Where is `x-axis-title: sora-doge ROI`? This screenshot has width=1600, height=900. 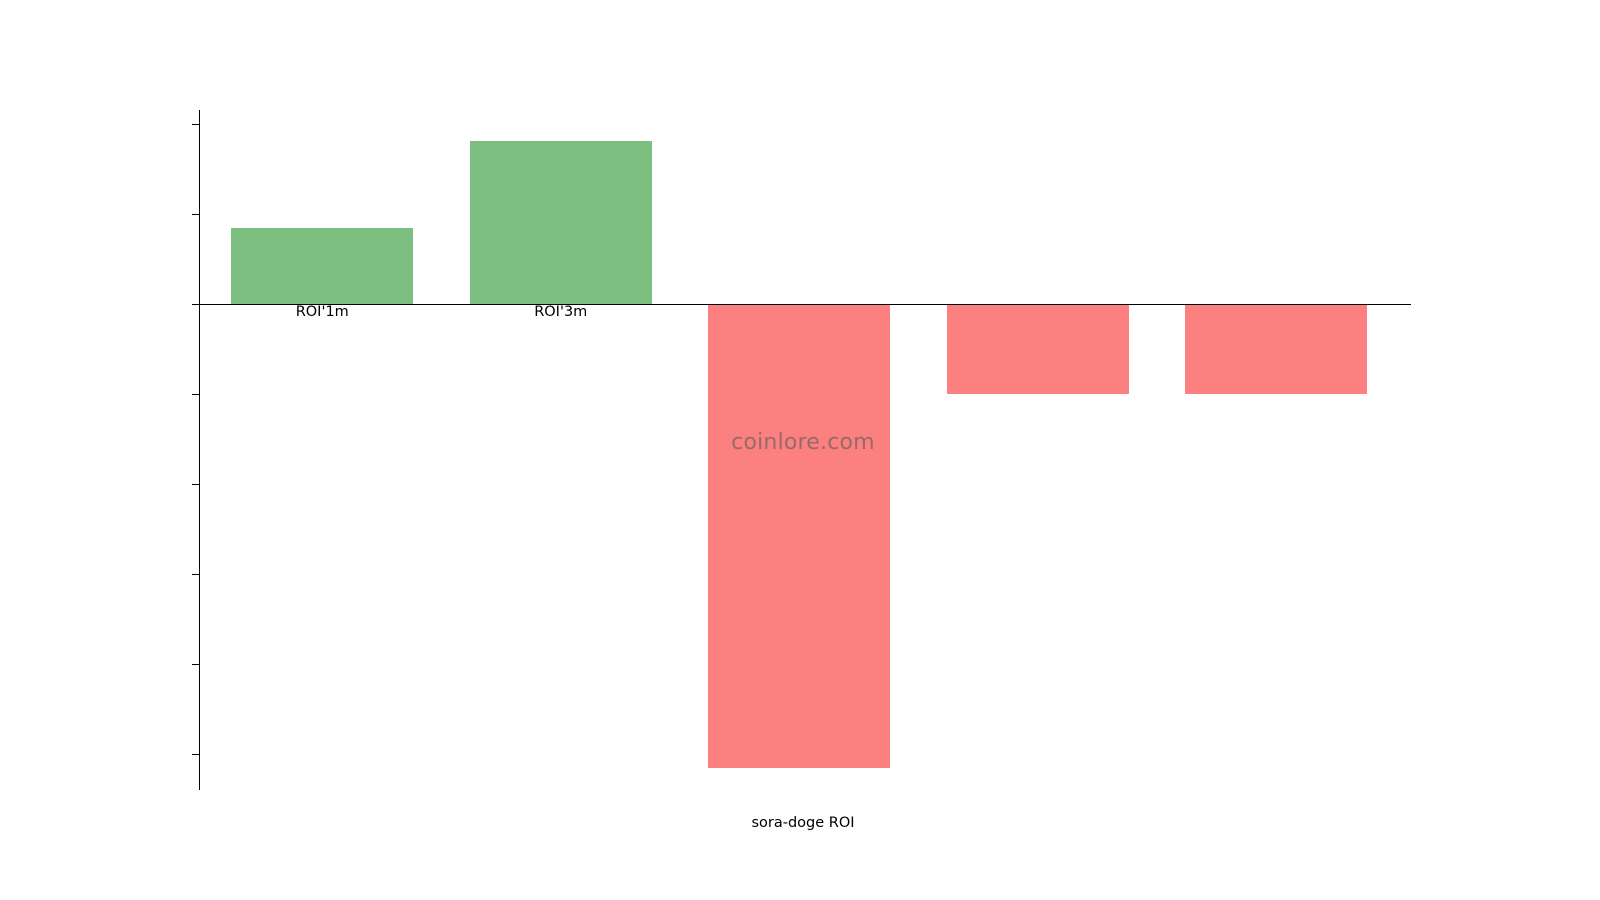
x-axis-title: sora-doge ROI is located at coordinates (800, 823).